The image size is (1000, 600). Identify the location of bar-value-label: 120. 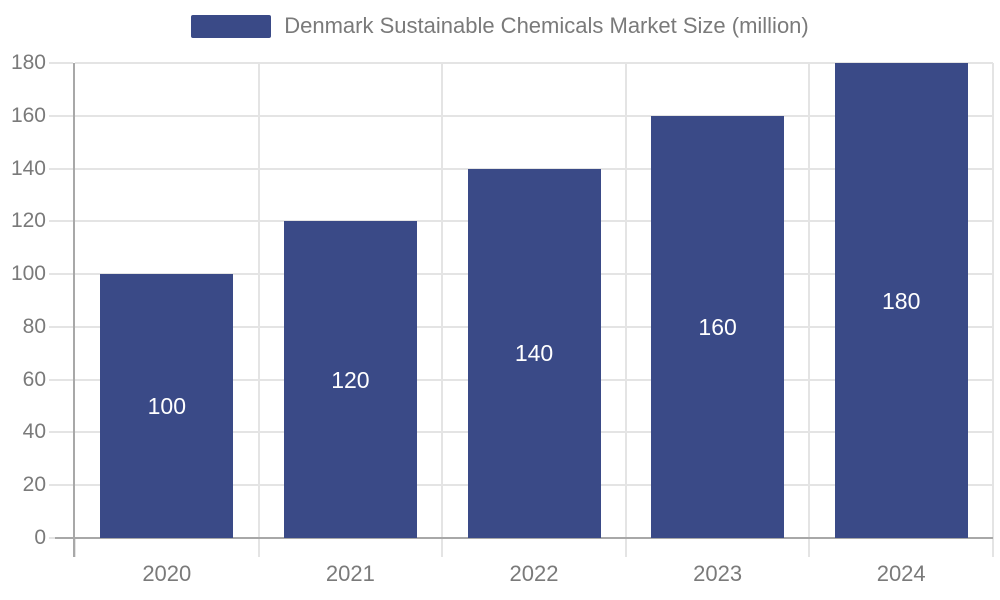
(350, 379).